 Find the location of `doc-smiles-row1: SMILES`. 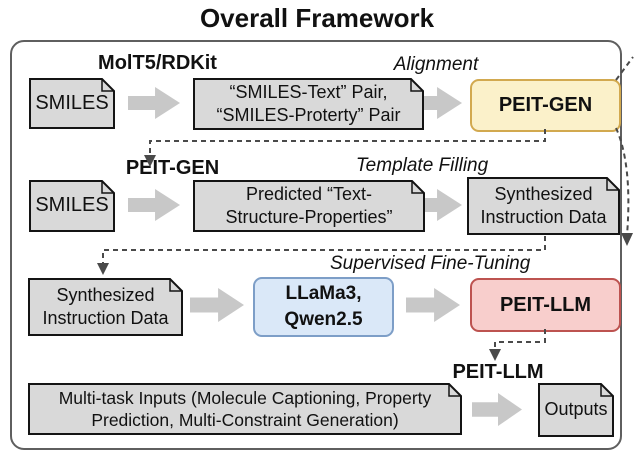

doc-smiles-row1: SMILES is located at coordinates (72, 103).